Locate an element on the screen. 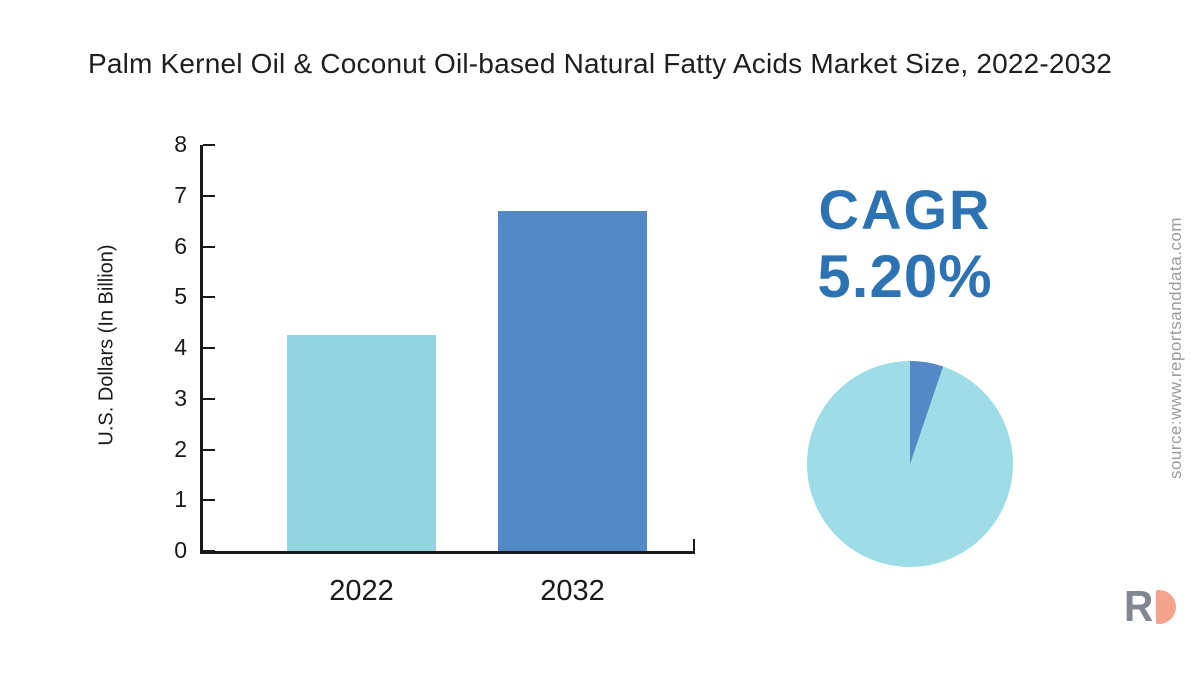  bar-2022 is located at coordinates (361, 443).